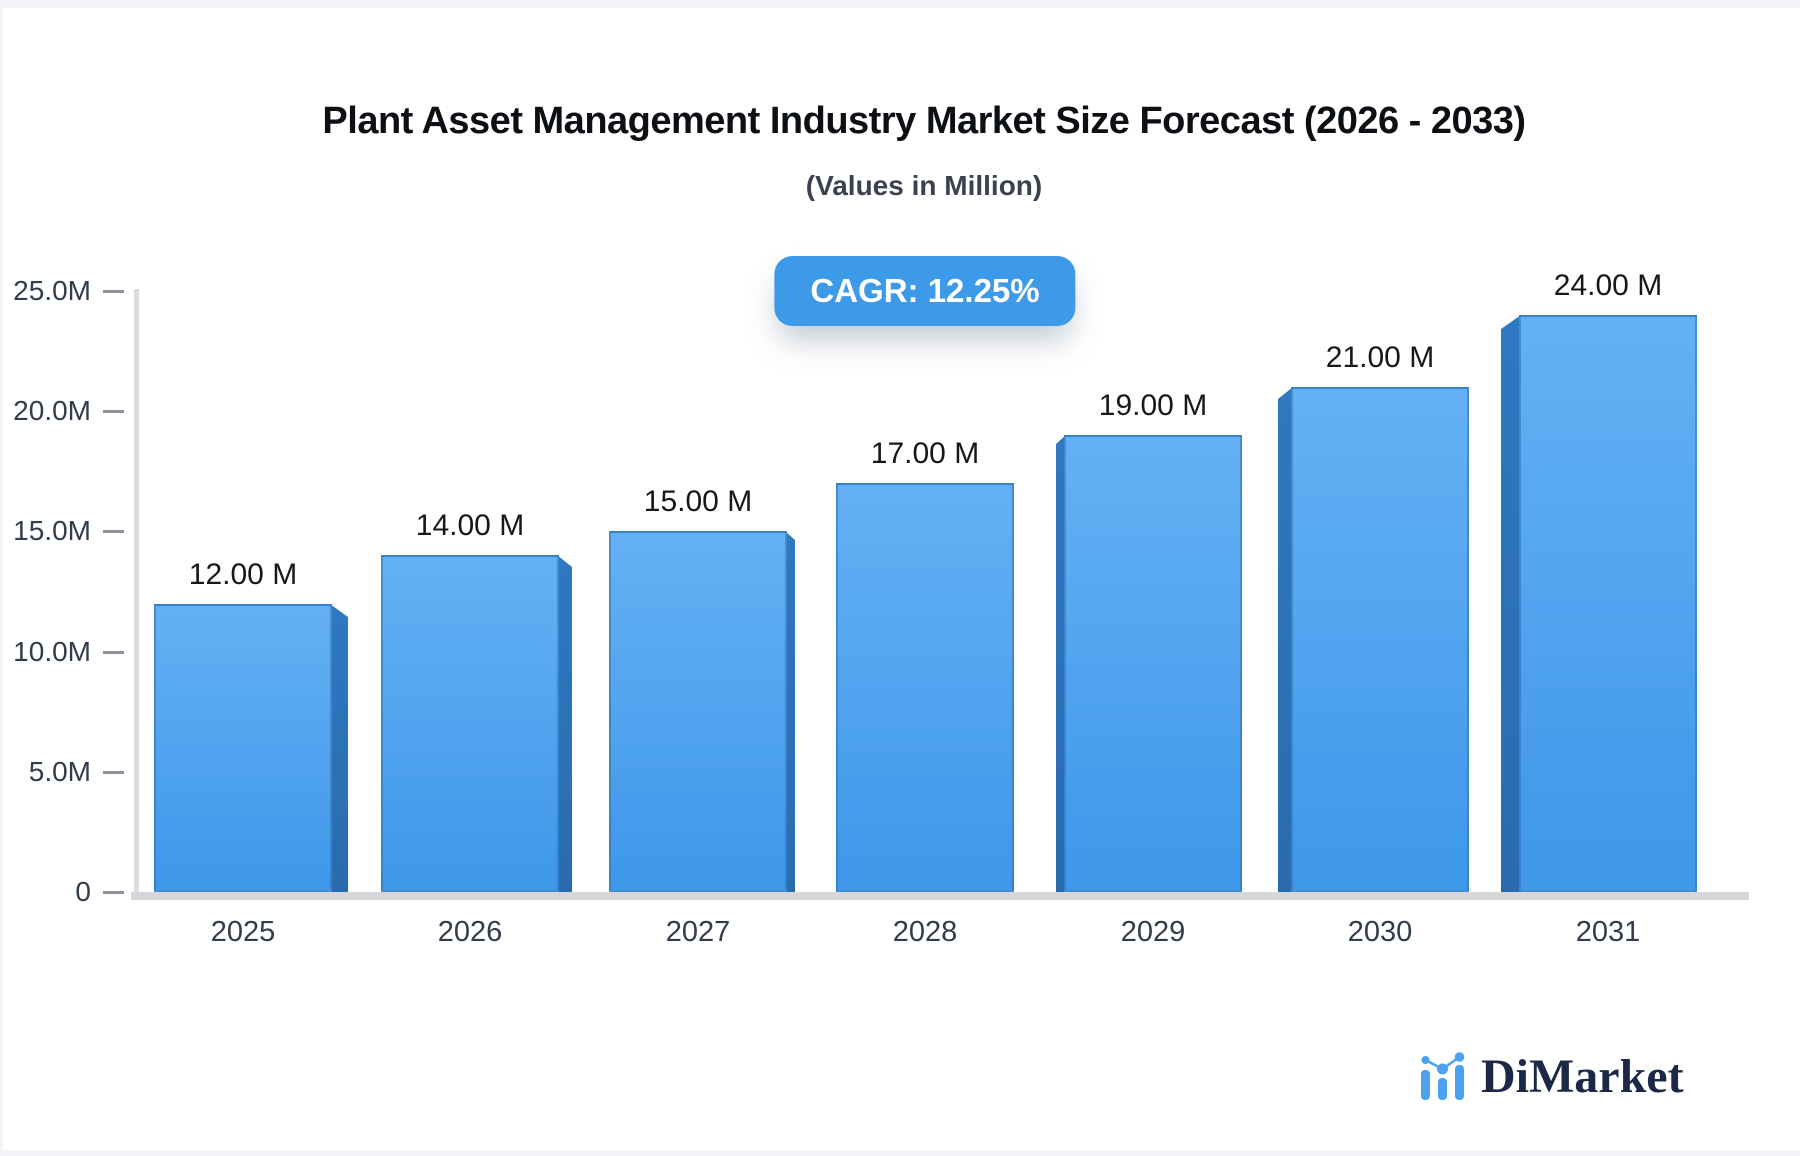  Describe the element at coordinates (52, 651) in the screenshot. I see `y-axis-tick-label: 10.0M` at that location.